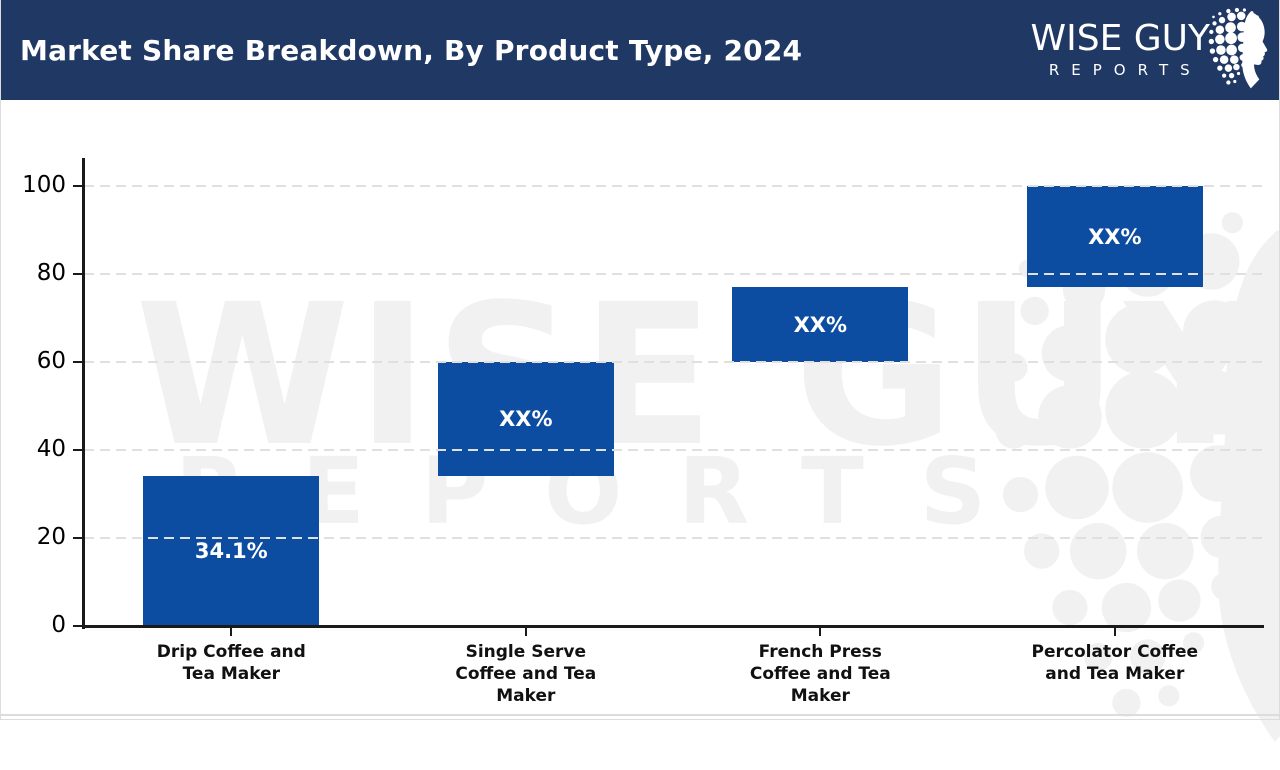  I want to click on y-tick-label-100: 100, so click(44, 185).